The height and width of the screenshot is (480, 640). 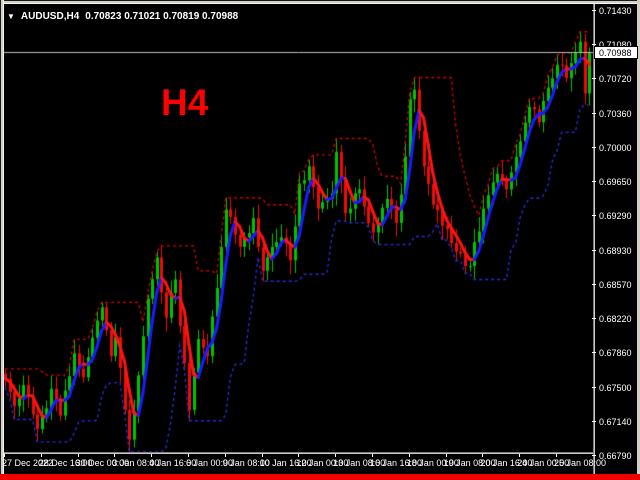 I want to click on time-axis-label: 6 Jan 00:00, so click(x=209, y=461).